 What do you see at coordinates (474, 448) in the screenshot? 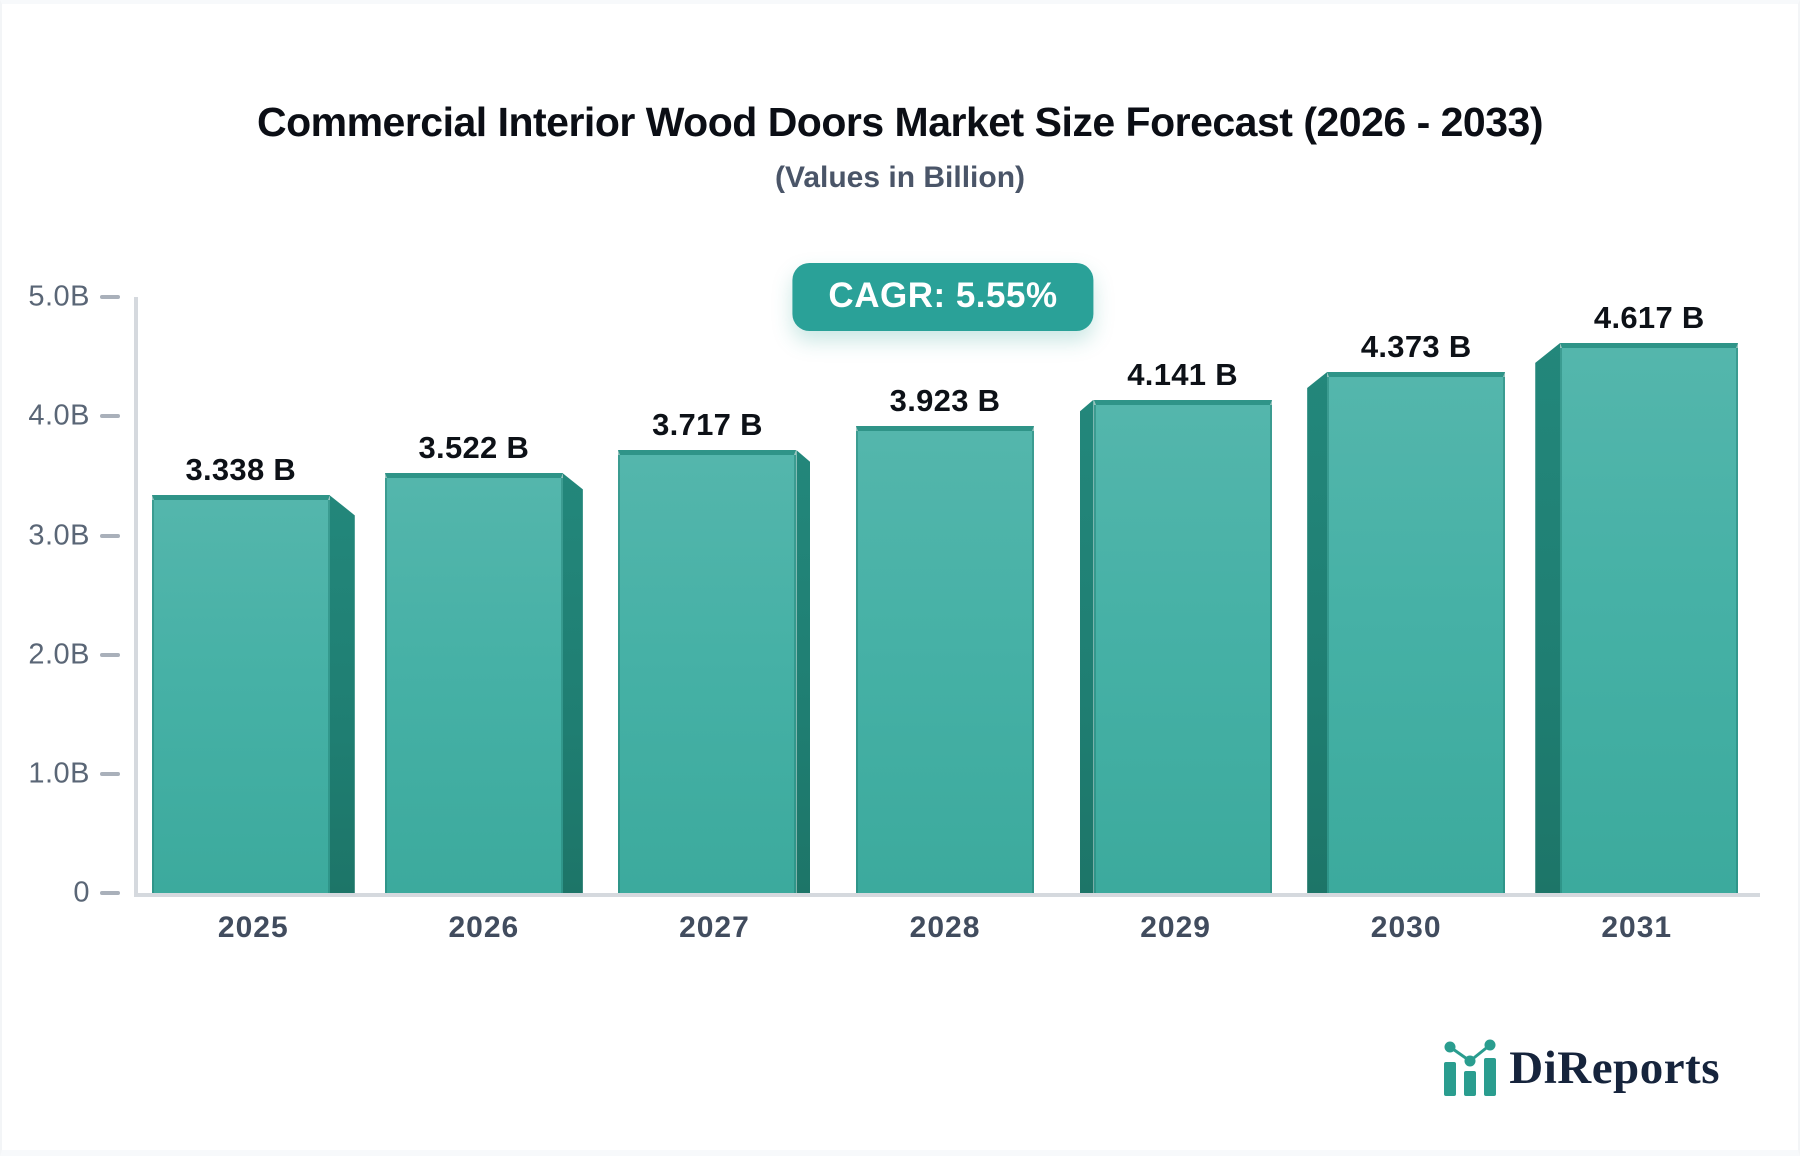
I see `bar-value-label: 3.522 B` at bounding box center [474, 448].